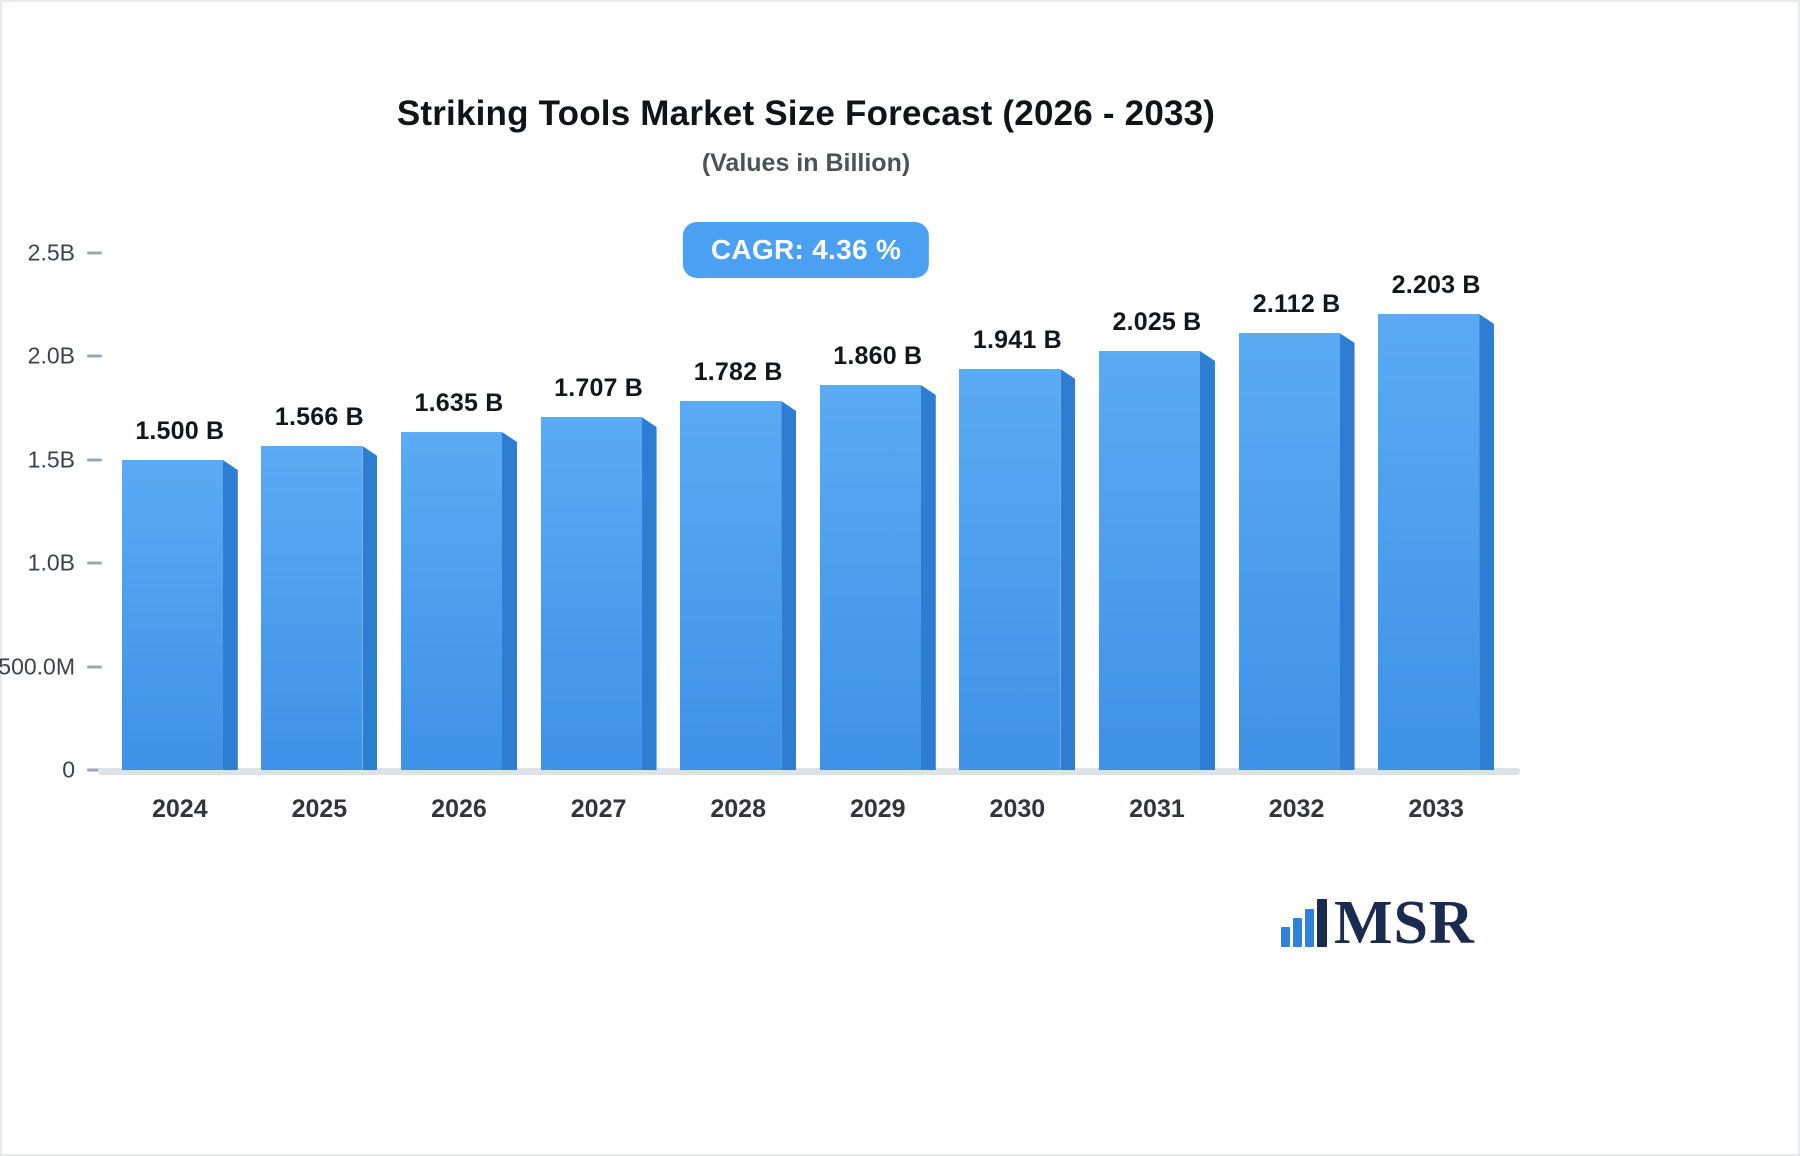 The image size is (1800, 1156). I want to click on x-axis-label: 2026, so click(459, 809).